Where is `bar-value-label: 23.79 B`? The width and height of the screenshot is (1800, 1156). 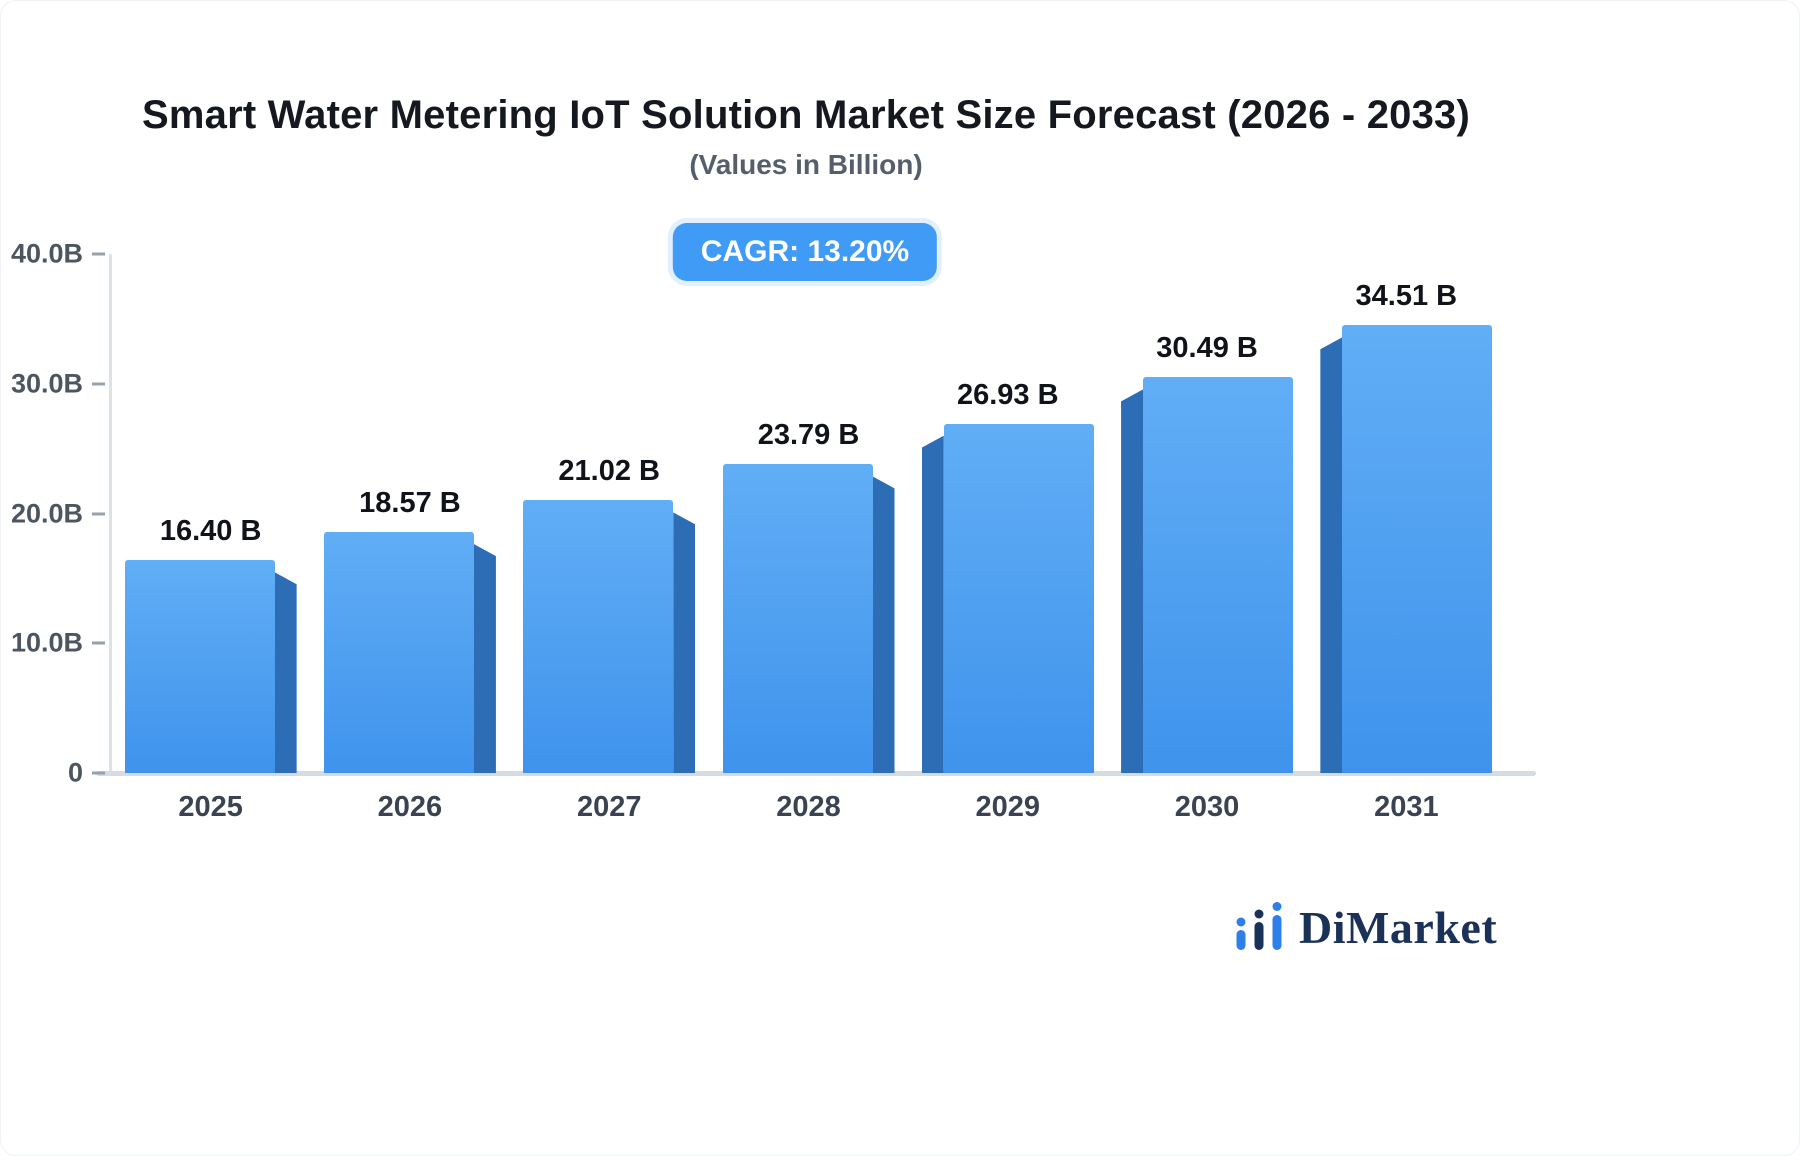
bar-value-label: 23.79 B is located at coordinates (808, 435).